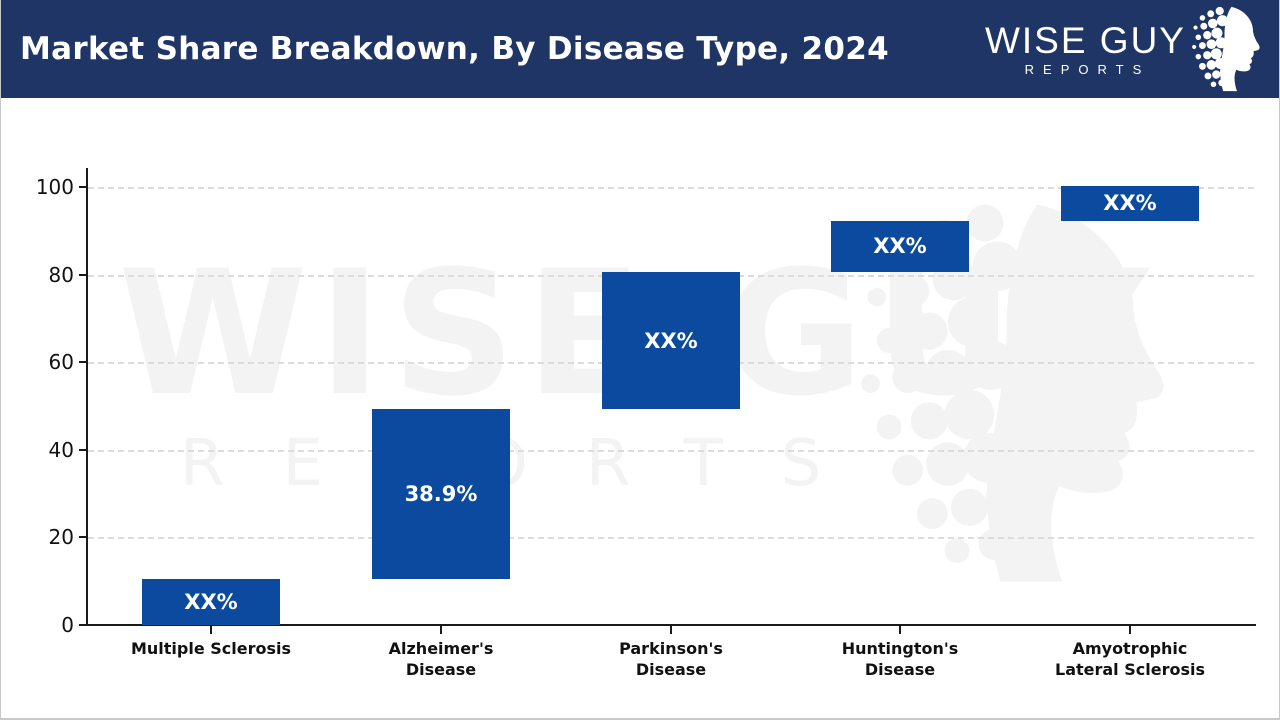  What do you see at coordinates (211, 648) in the screenshot?
I see `category-label: Multiple Sclerosis` at bounding box center [211, 648].